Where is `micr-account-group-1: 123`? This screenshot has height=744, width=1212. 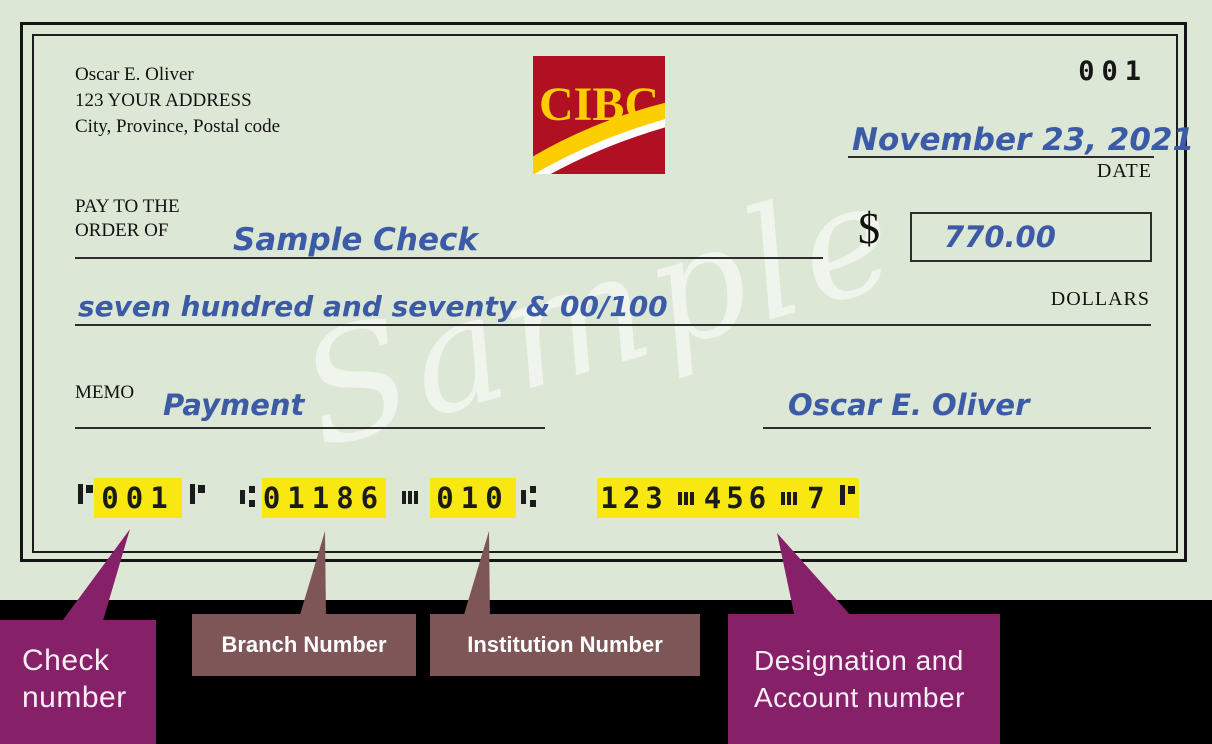
micr-account-group-1: 123 is located at coordinates (634, 498).